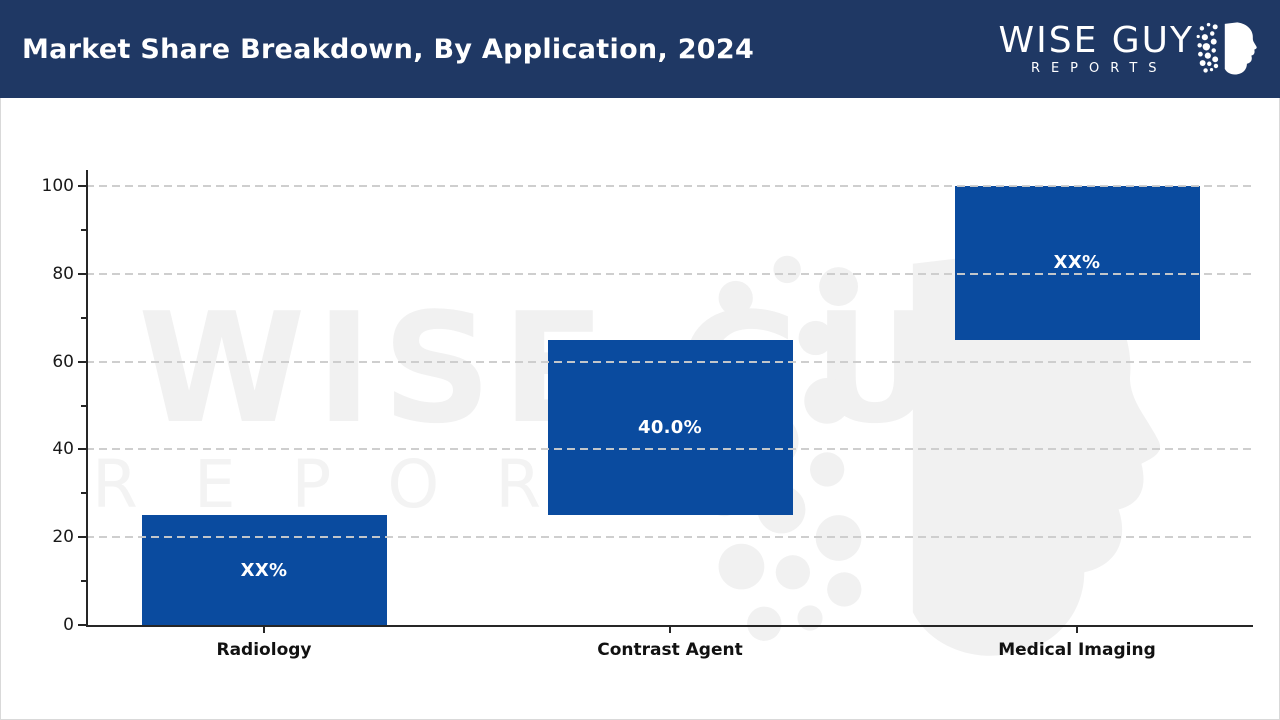 The height and width of the screenshot is (720, 1280). I want to click on wise-guy-reports-logo: WISE GUY REPORTS, so click(1129, 49).